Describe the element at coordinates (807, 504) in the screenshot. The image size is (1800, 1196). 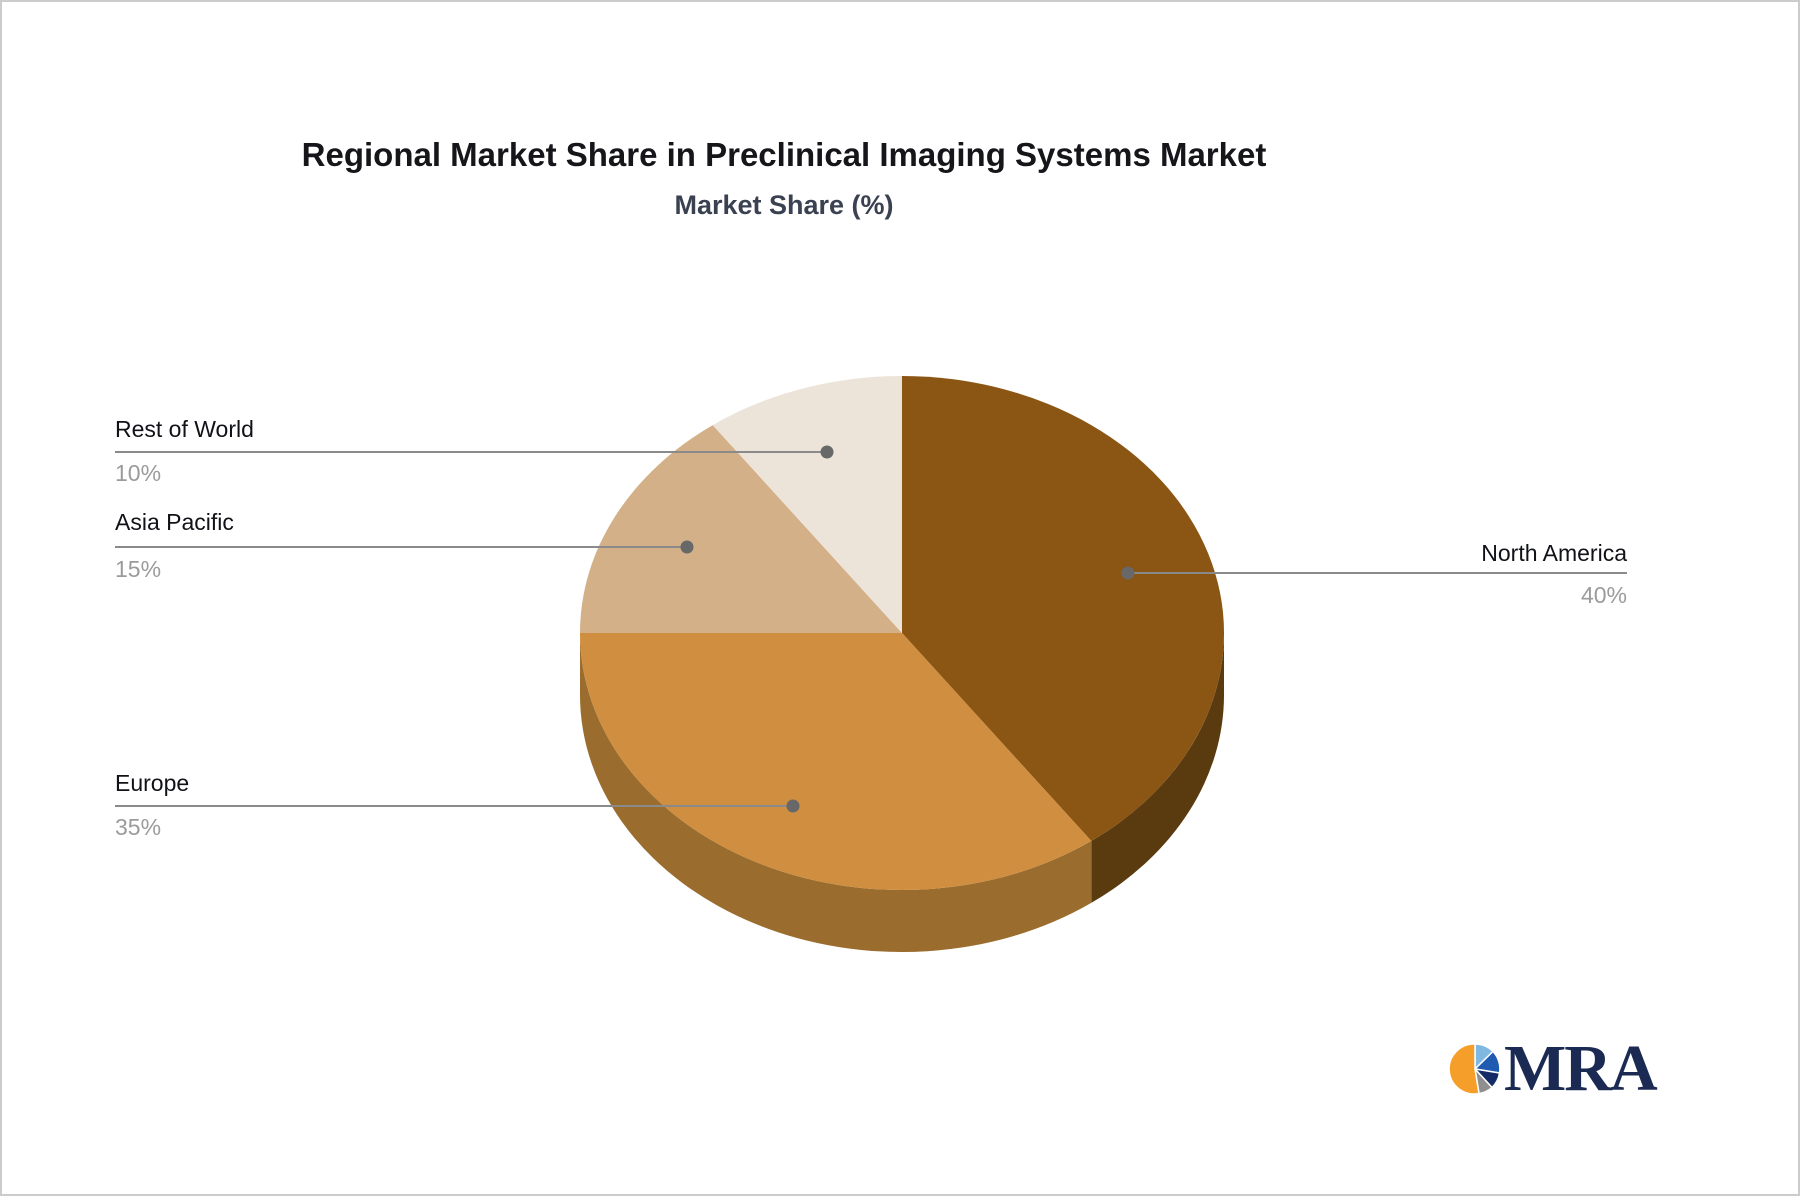
I see `pie-slice-rest-of-world` at that location.